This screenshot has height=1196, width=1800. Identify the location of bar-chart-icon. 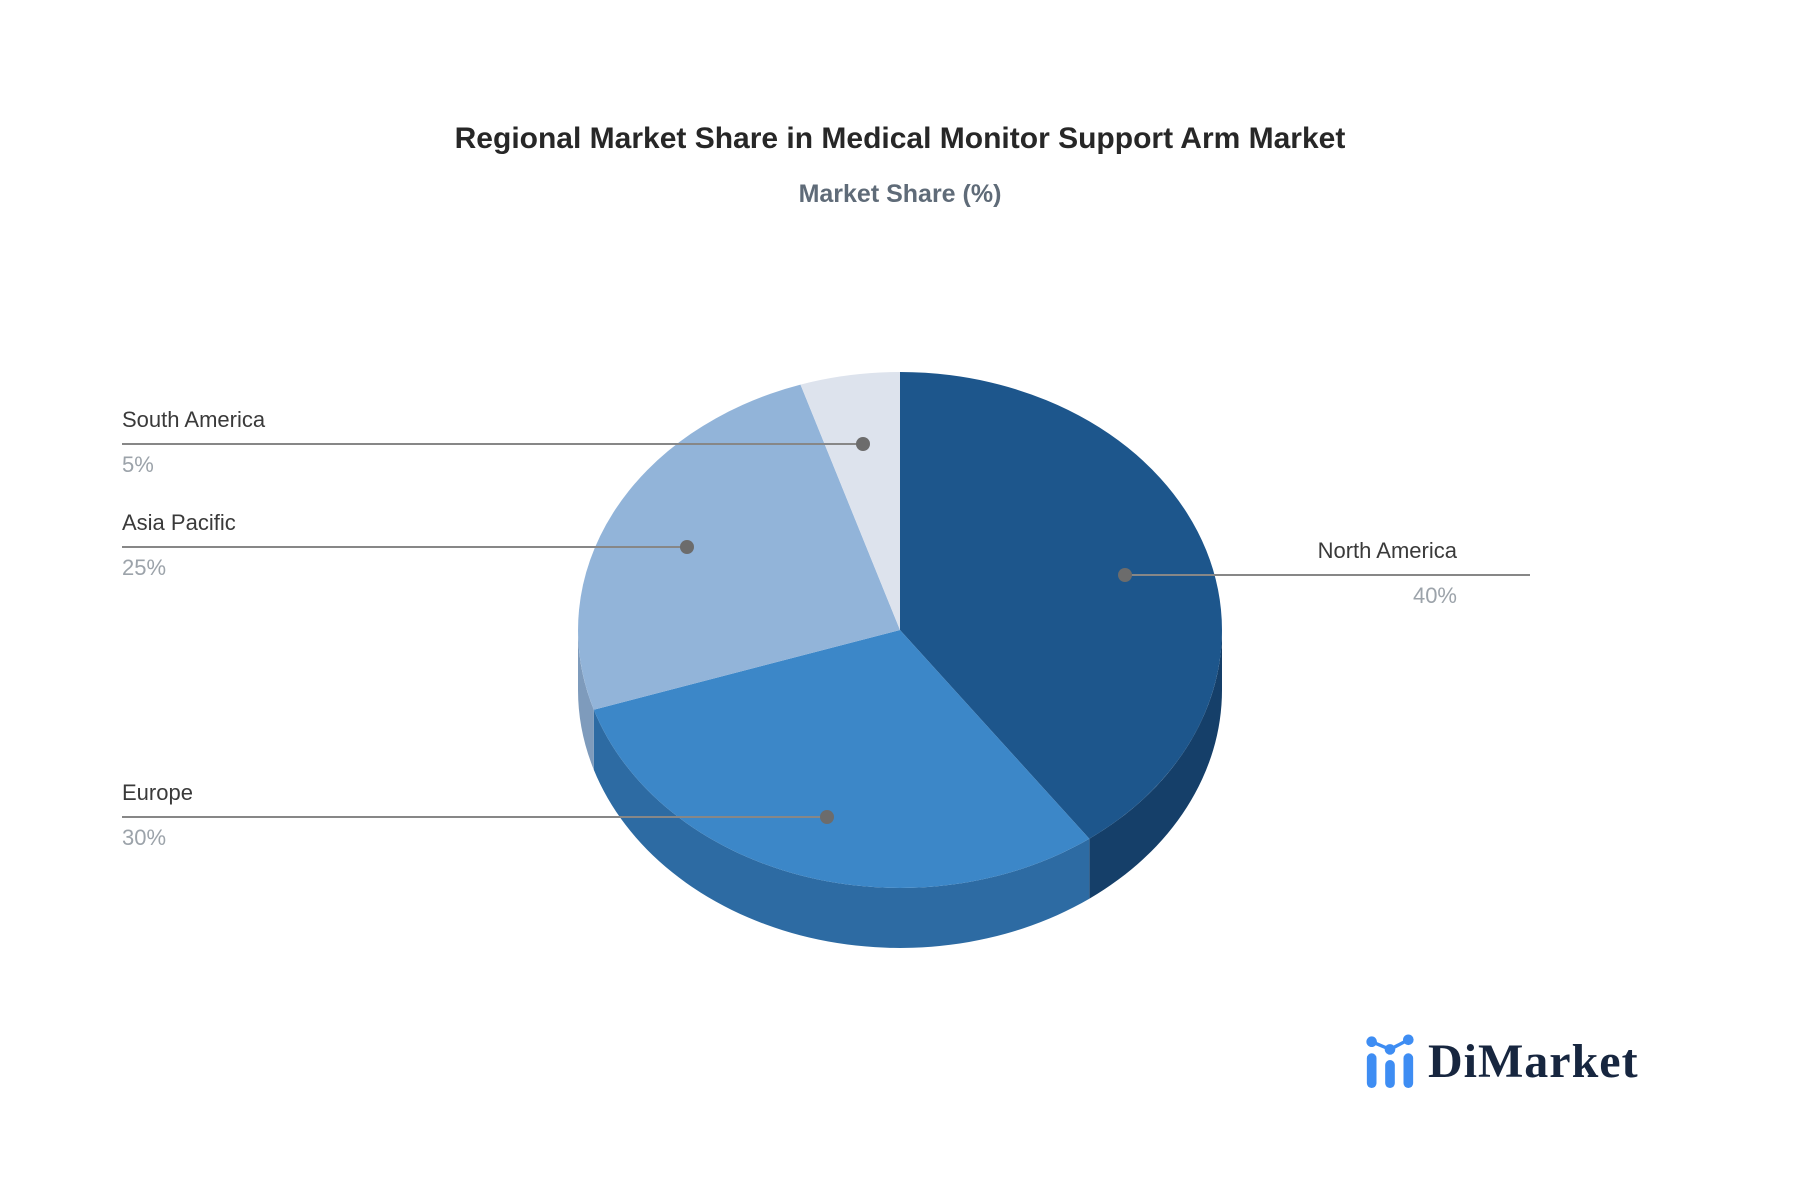
(1390, 1061).